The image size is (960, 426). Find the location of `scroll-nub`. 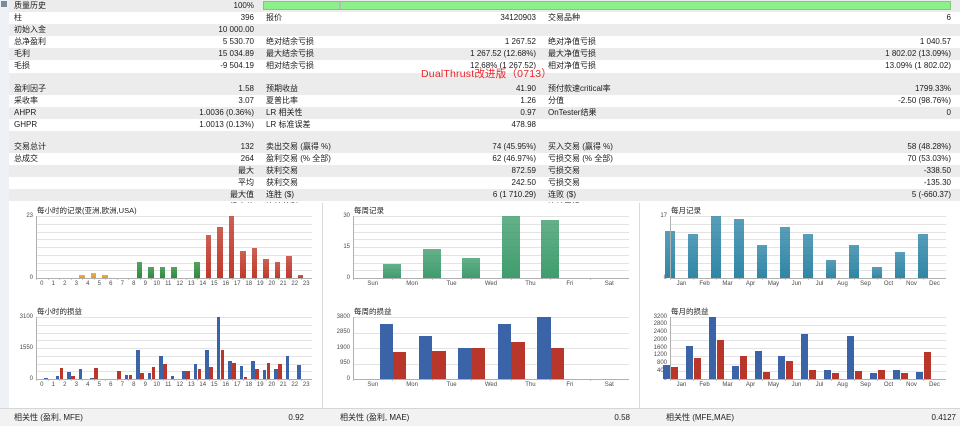

scroll-nub is located at coordinates (4, 4).